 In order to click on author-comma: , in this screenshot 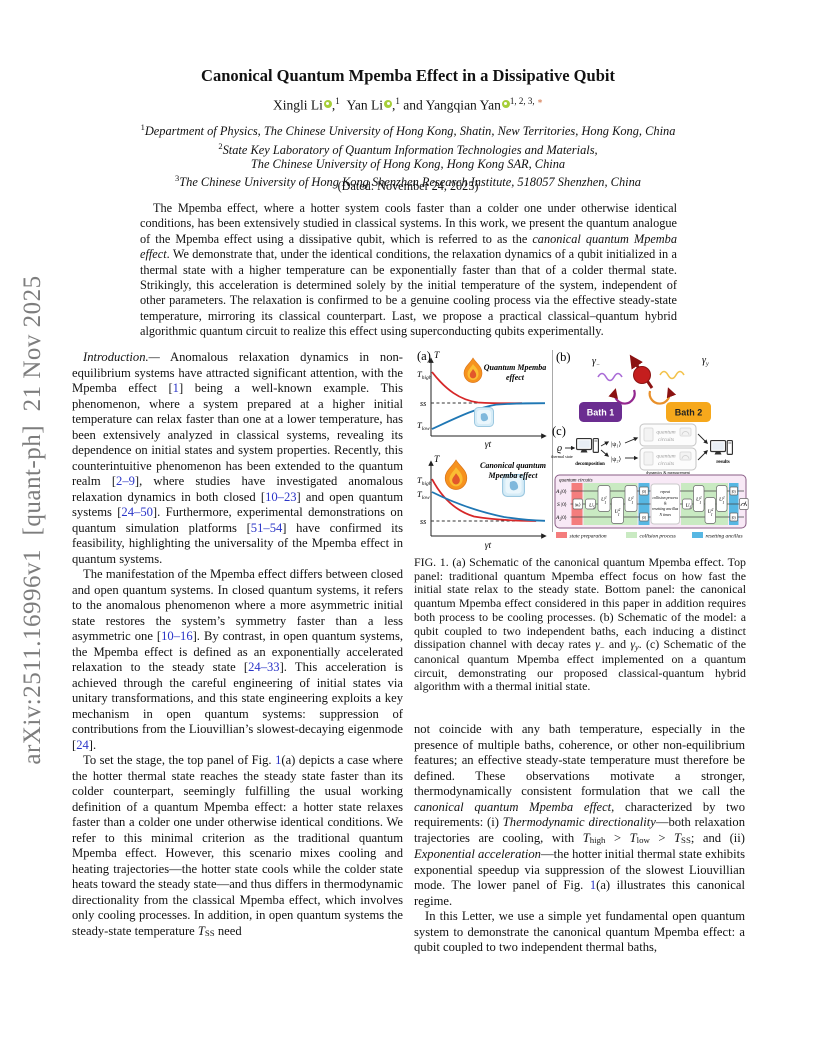, I will do `click(394, 105)`.